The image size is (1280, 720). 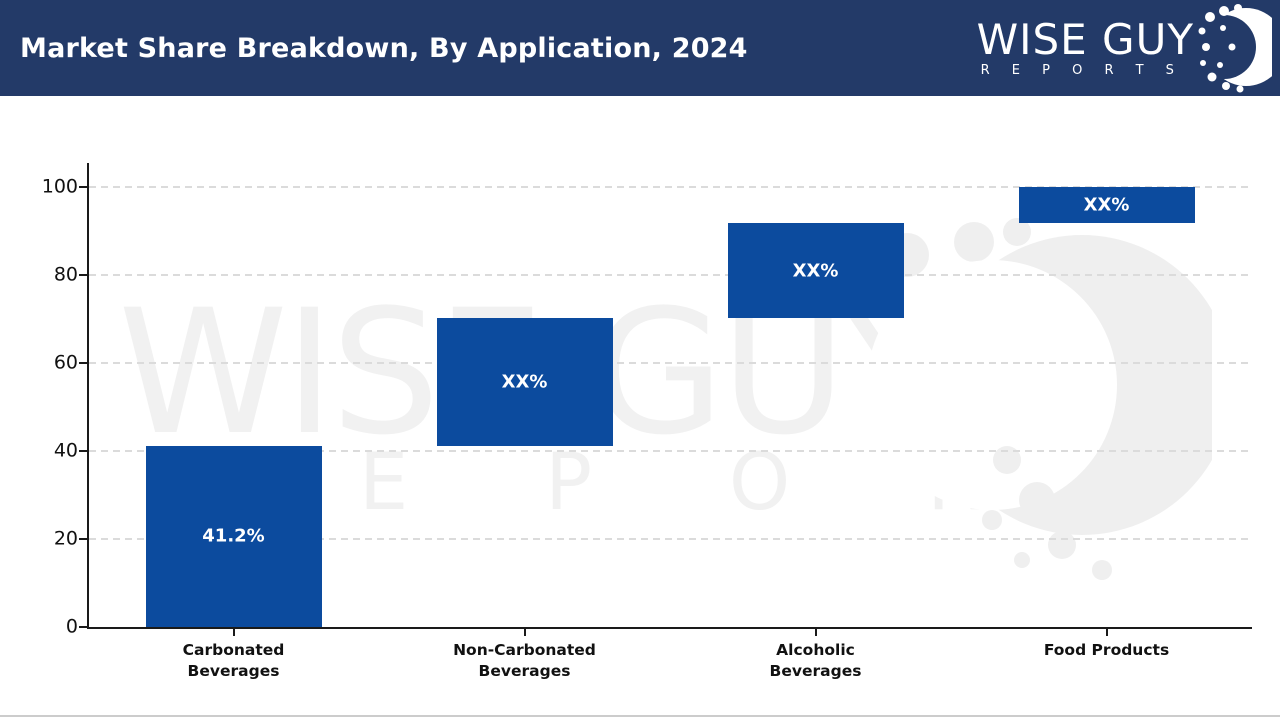 I want to click on logo-subtext: R E P O R T S, so click(x=1081, y=70).